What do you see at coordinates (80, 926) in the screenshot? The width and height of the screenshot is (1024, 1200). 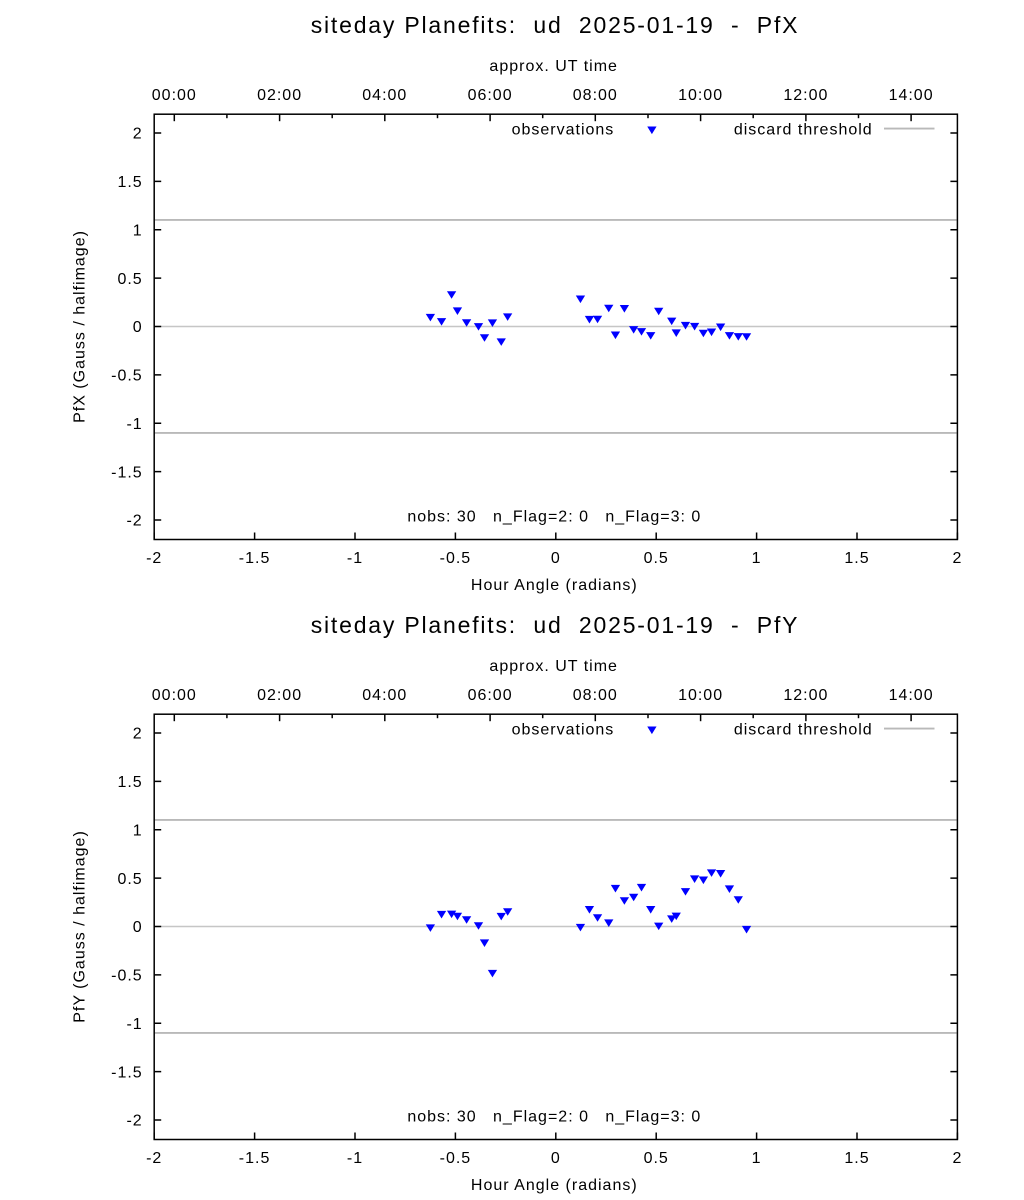 I see `svg-text: PfY (Gauss / halfimage)` at bounding box center [80, 926].